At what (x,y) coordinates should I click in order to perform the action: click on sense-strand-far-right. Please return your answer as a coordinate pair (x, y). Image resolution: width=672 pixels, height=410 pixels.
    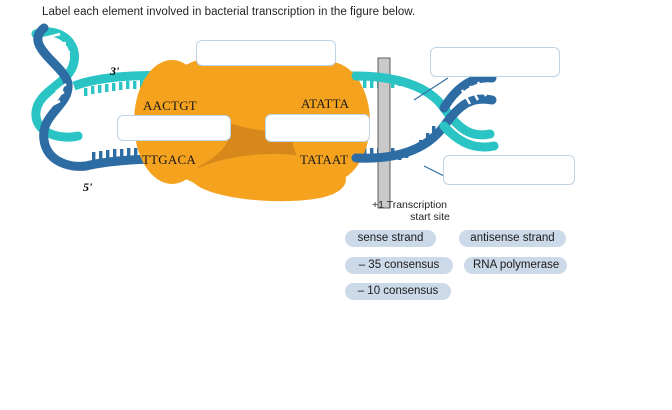
    Looking at the image, I should click on (469, 136).